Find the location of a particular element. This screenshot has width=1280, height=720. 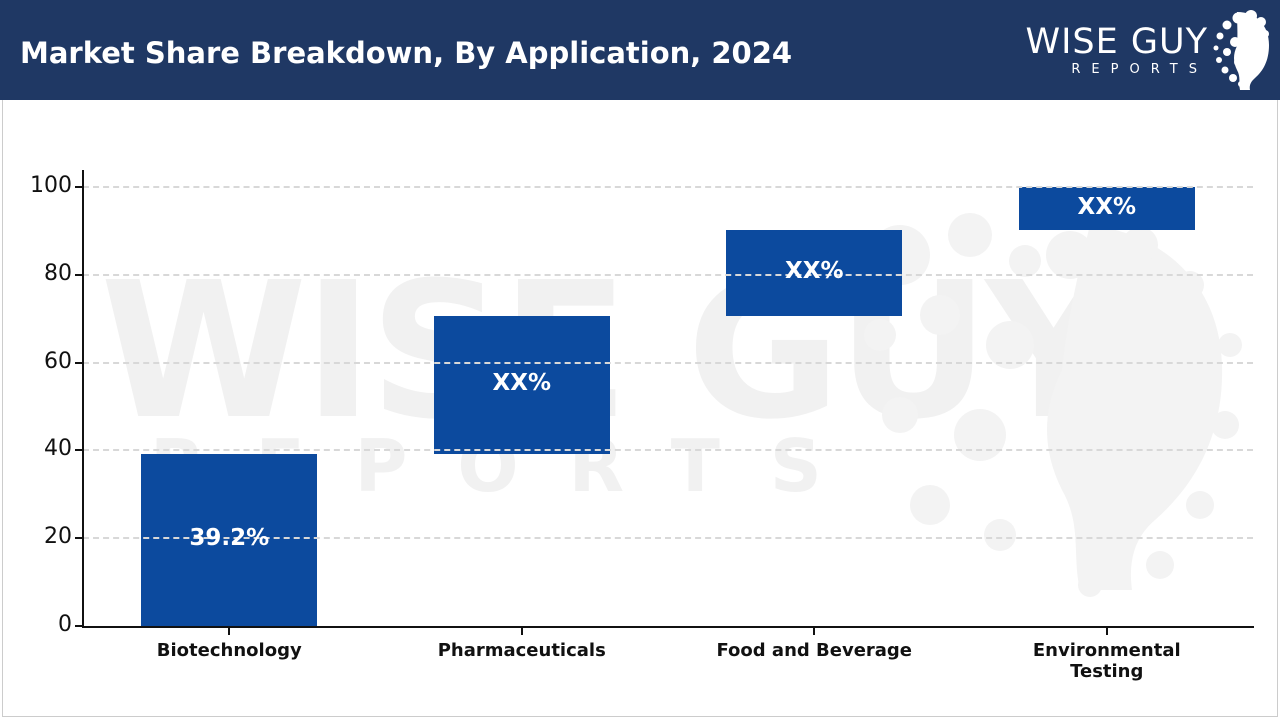

y-tick-label-80: 80 is located at coordinates (58, 273).